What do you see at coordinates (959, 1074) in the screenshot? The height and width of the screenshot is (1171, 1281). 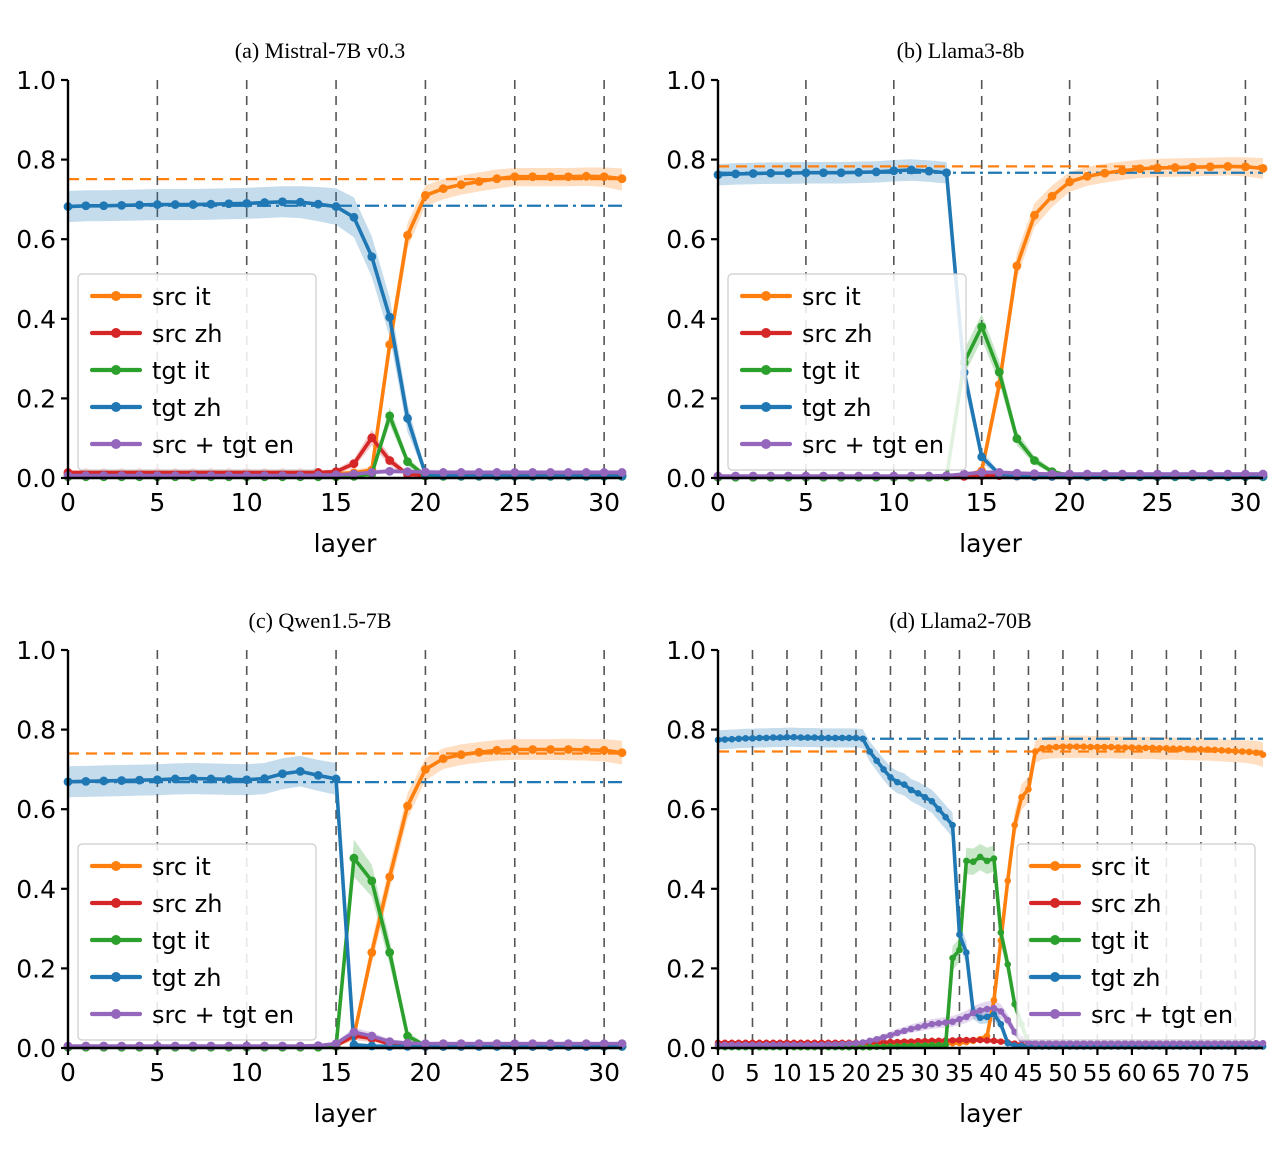 I see `x-tick-label: 35` at bounding box center [959, 1074].